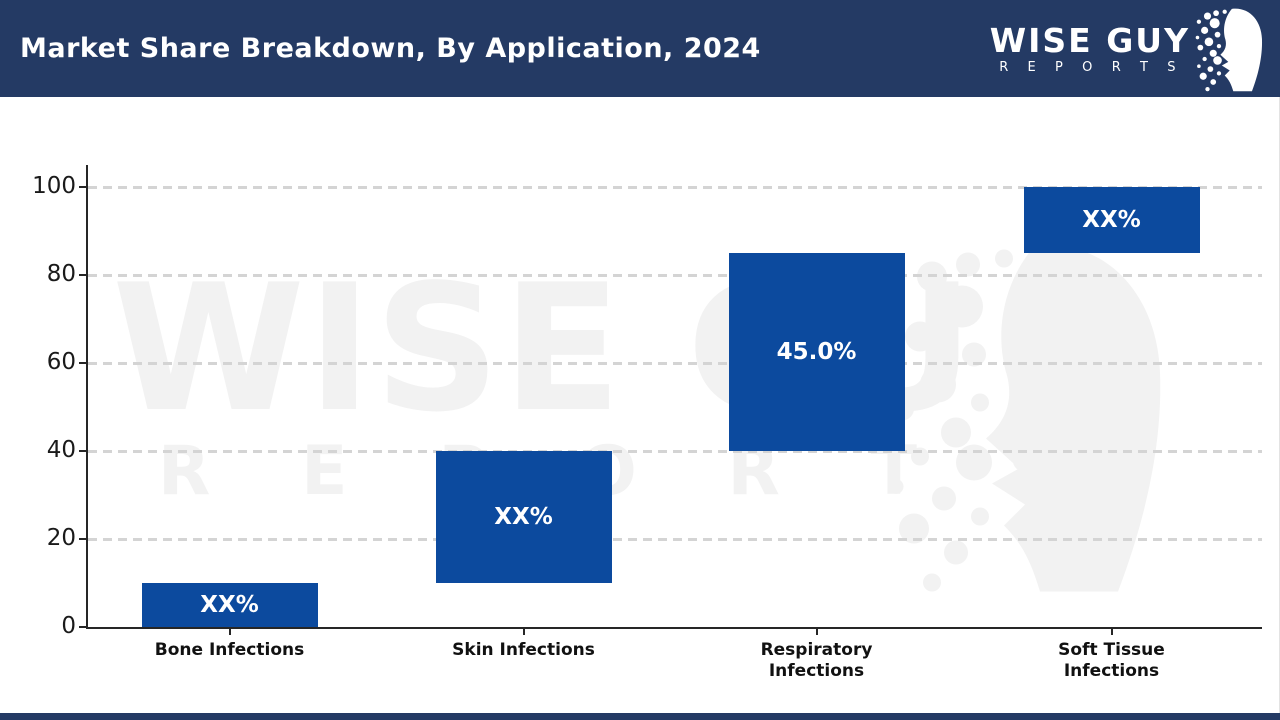 Image resolution: width=1280 pixels, height=720 pixels. Describe the element at coordinates (229, 650) in the screenshot. I see `x-axis-category-label: Bone Infections` at that location.